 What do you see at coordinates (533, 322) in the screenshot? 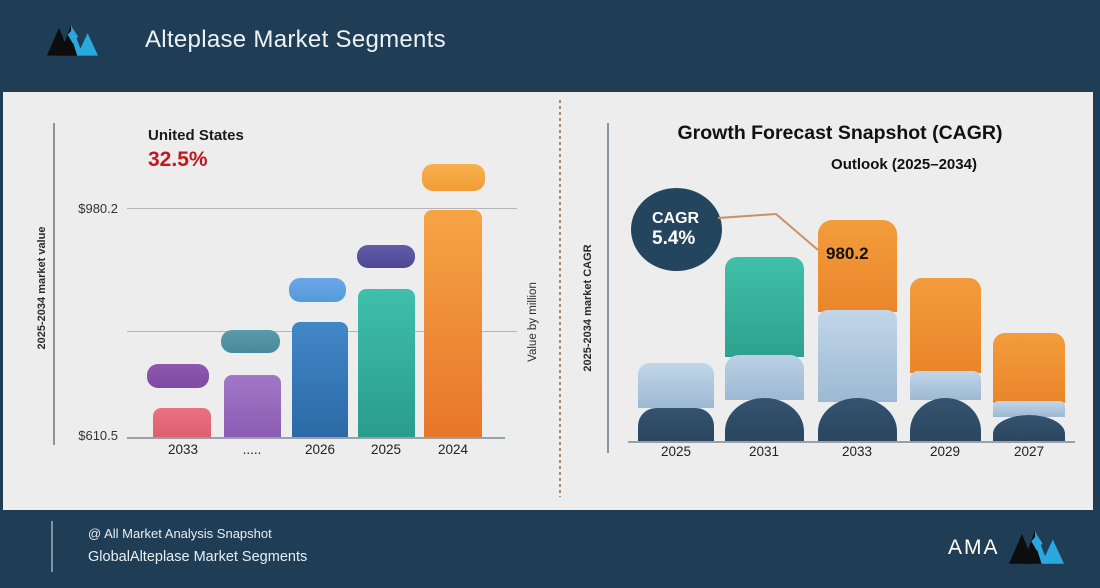
I see `middle-value-axis-label: Value by million` at bounding box center [533, 322].